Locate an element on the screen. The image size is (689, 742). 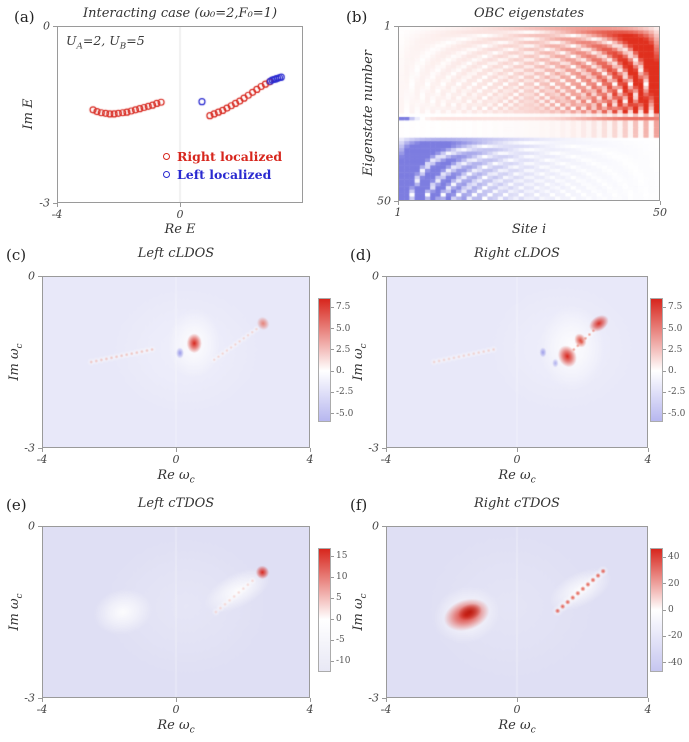
legend: Right localized Left localized is located at coordinates (222, 164).